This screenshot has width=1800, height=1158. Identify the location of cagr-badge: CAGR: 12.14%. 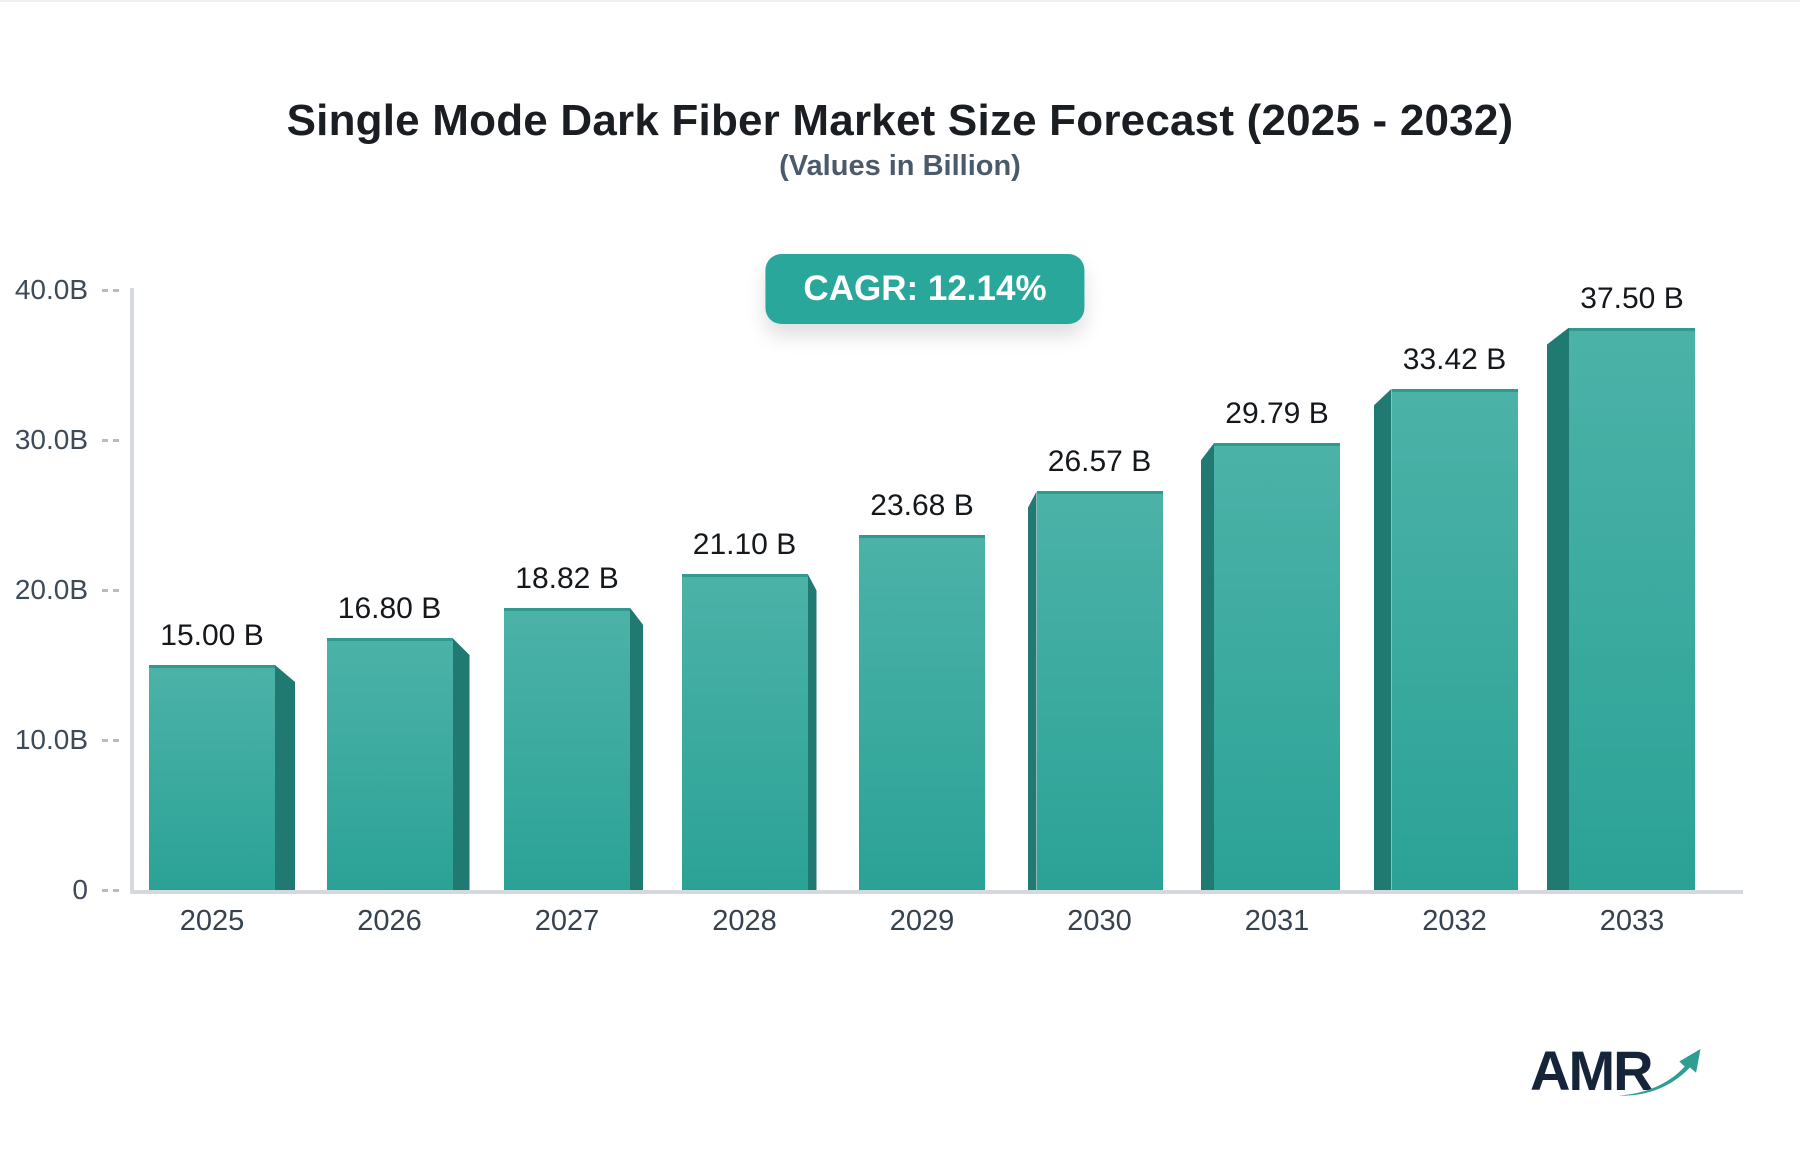
(925, 289).